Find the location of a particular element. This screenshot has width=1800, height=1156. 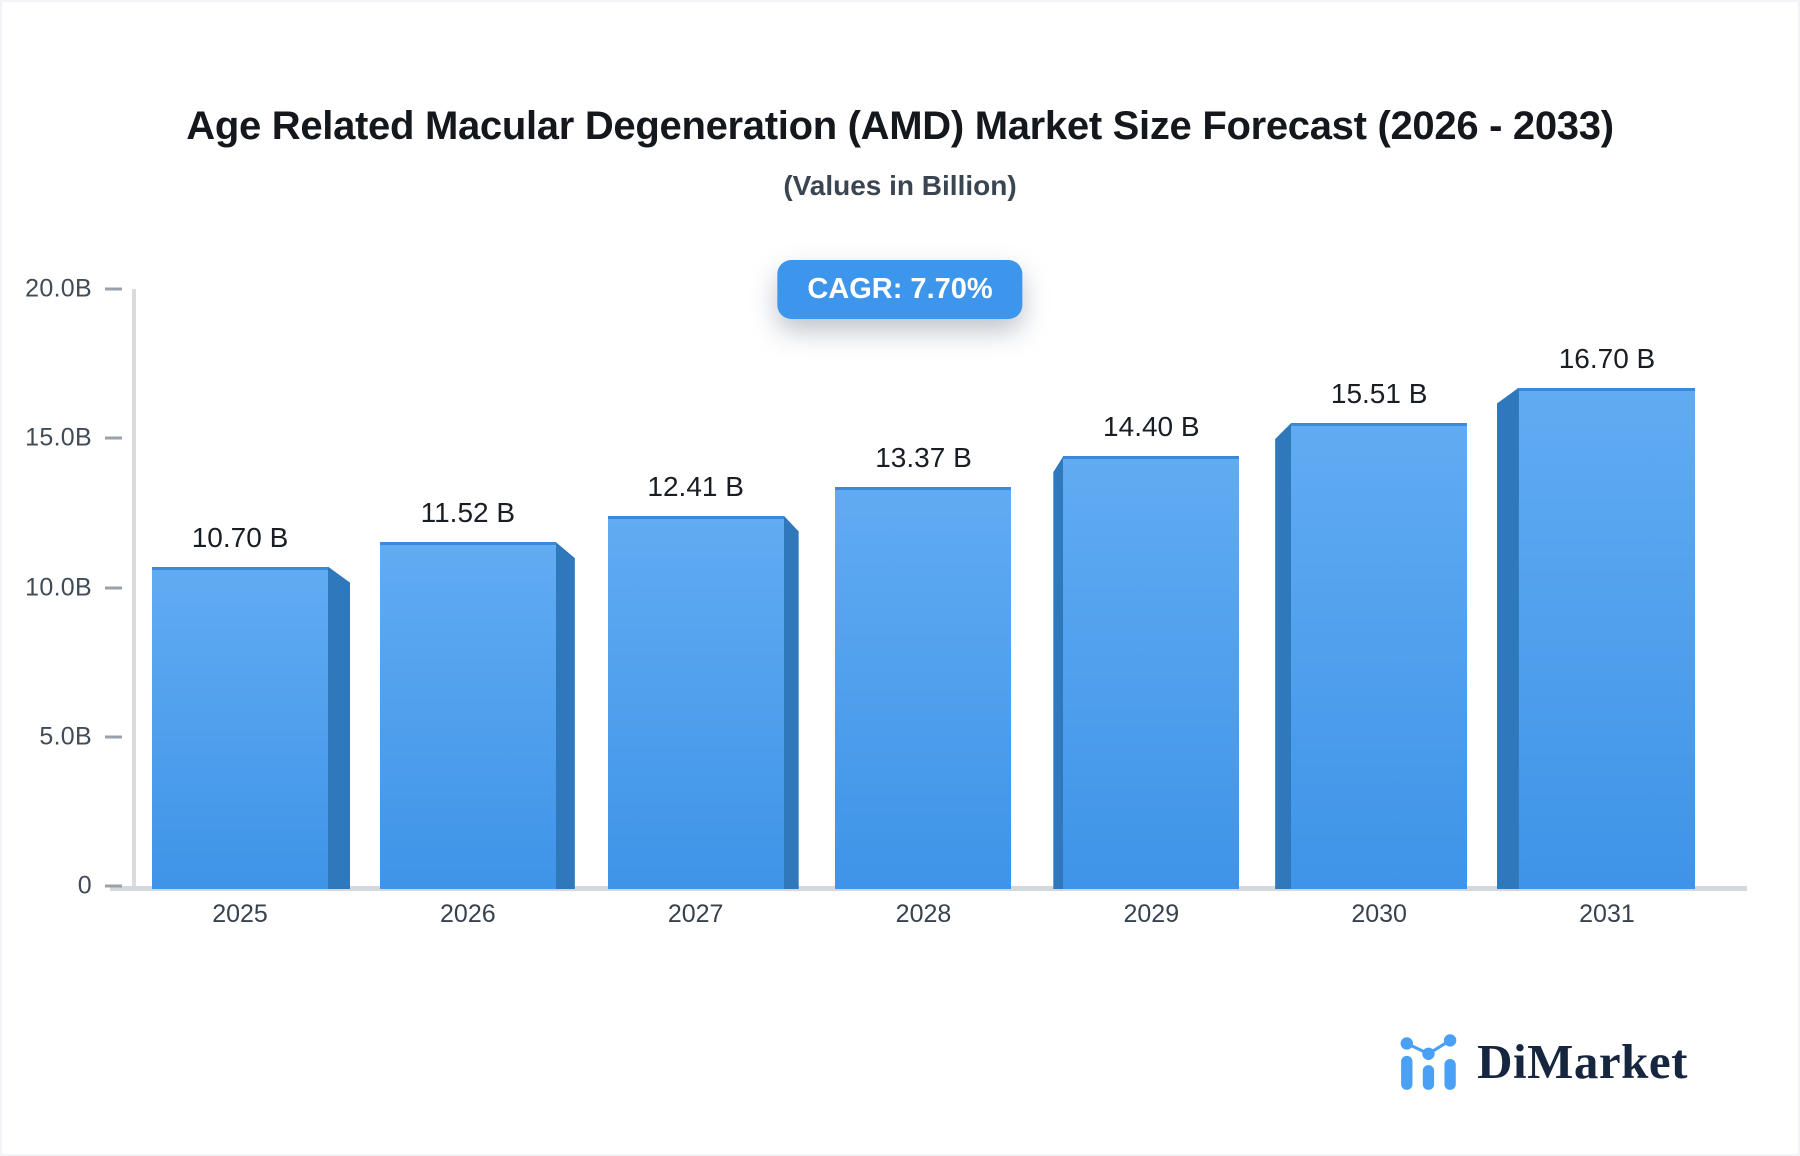

bar-side-face-2026 is located at coordinates (565, 715).